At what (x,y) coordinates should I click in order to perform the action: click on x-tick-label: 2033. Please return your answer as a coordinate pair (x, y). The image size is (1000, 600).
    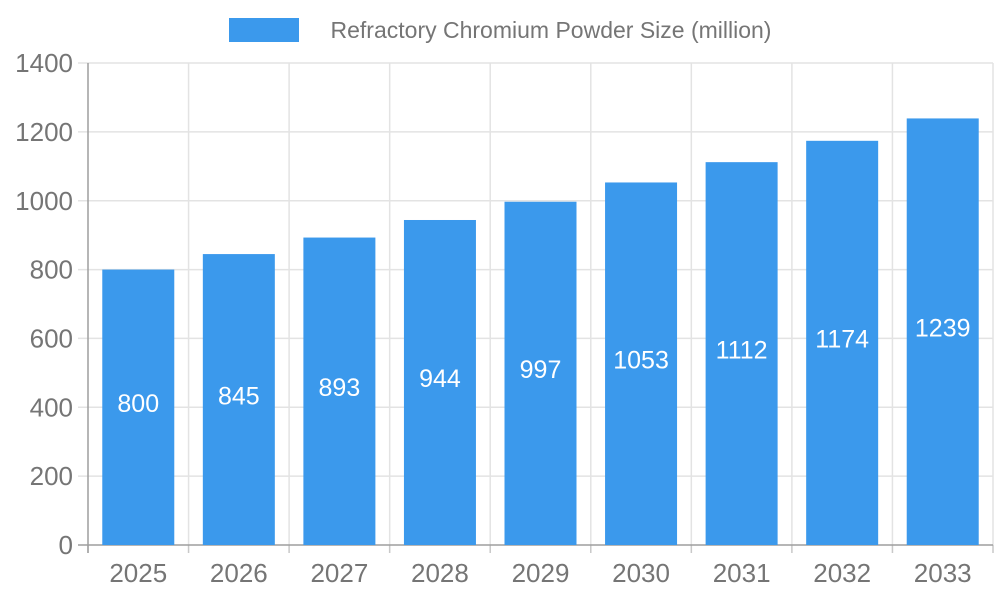
    Looking at the image, I should click on (943, 573).